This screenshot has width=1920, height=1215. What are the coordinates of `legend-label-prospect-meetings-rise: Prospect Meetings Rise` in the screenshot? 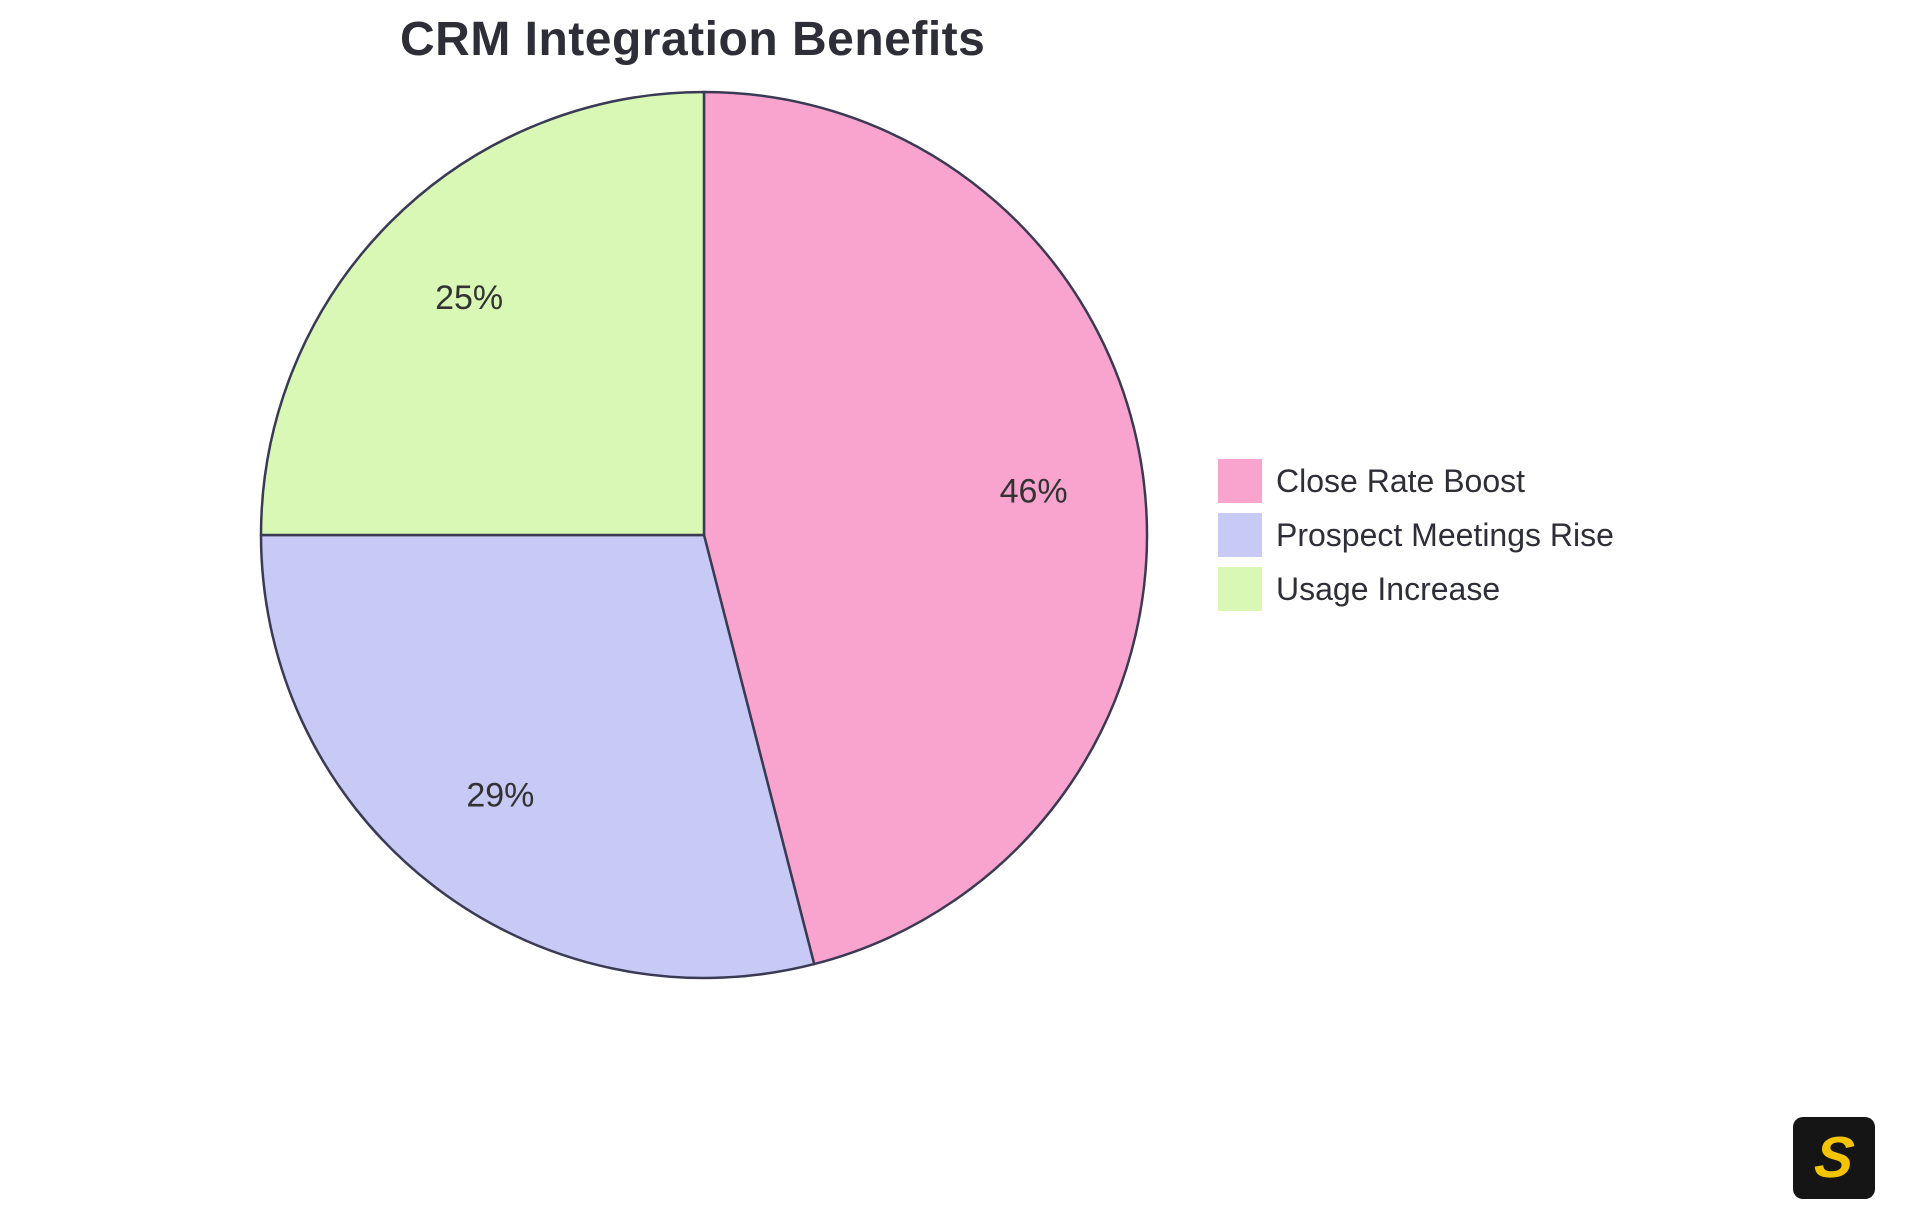 It's located at (1445, 534).